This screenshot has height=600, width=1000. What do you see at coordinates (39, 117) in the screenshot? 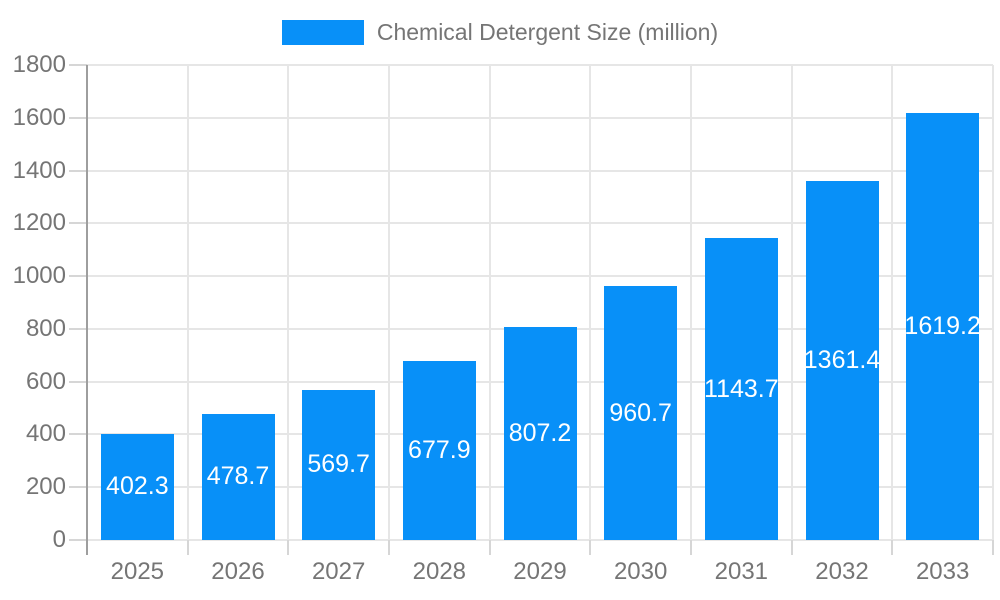
I see `y-axis-label: 1600` at bounding box center [39, 117].